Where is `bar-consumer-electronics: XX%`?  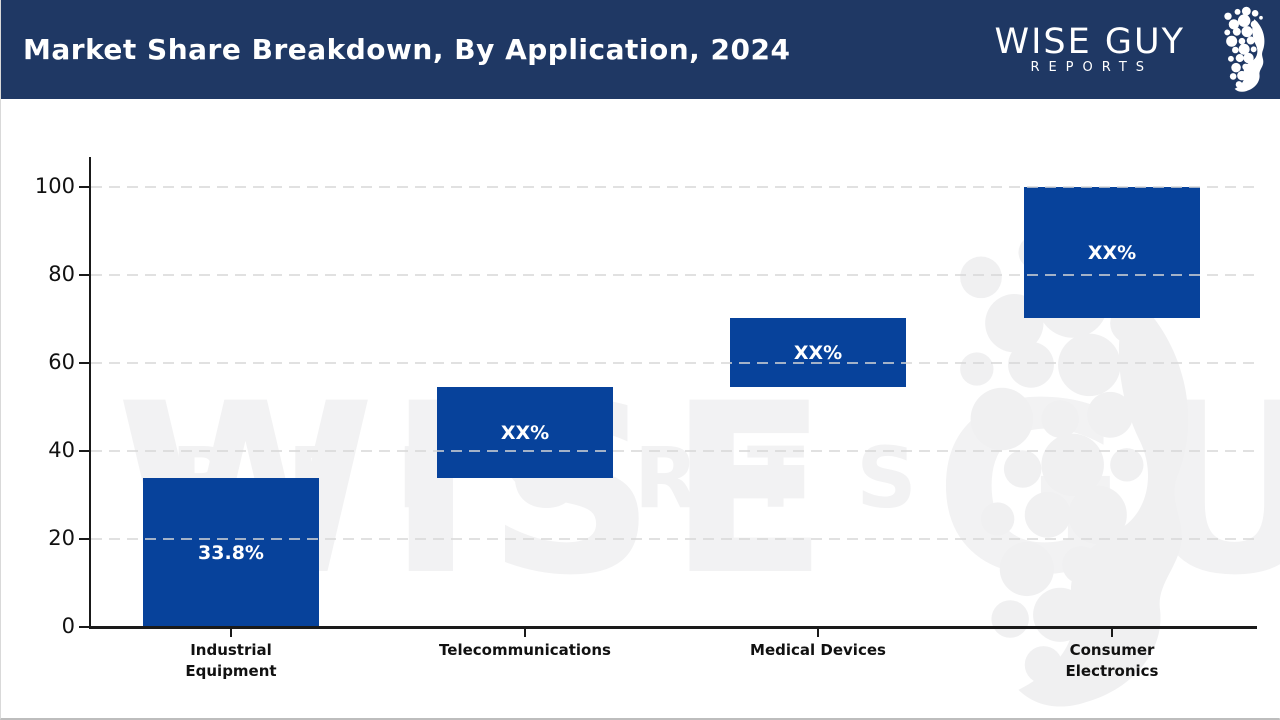 bar-consumer-electronics: XX% is located at coordinates (1112, 253).